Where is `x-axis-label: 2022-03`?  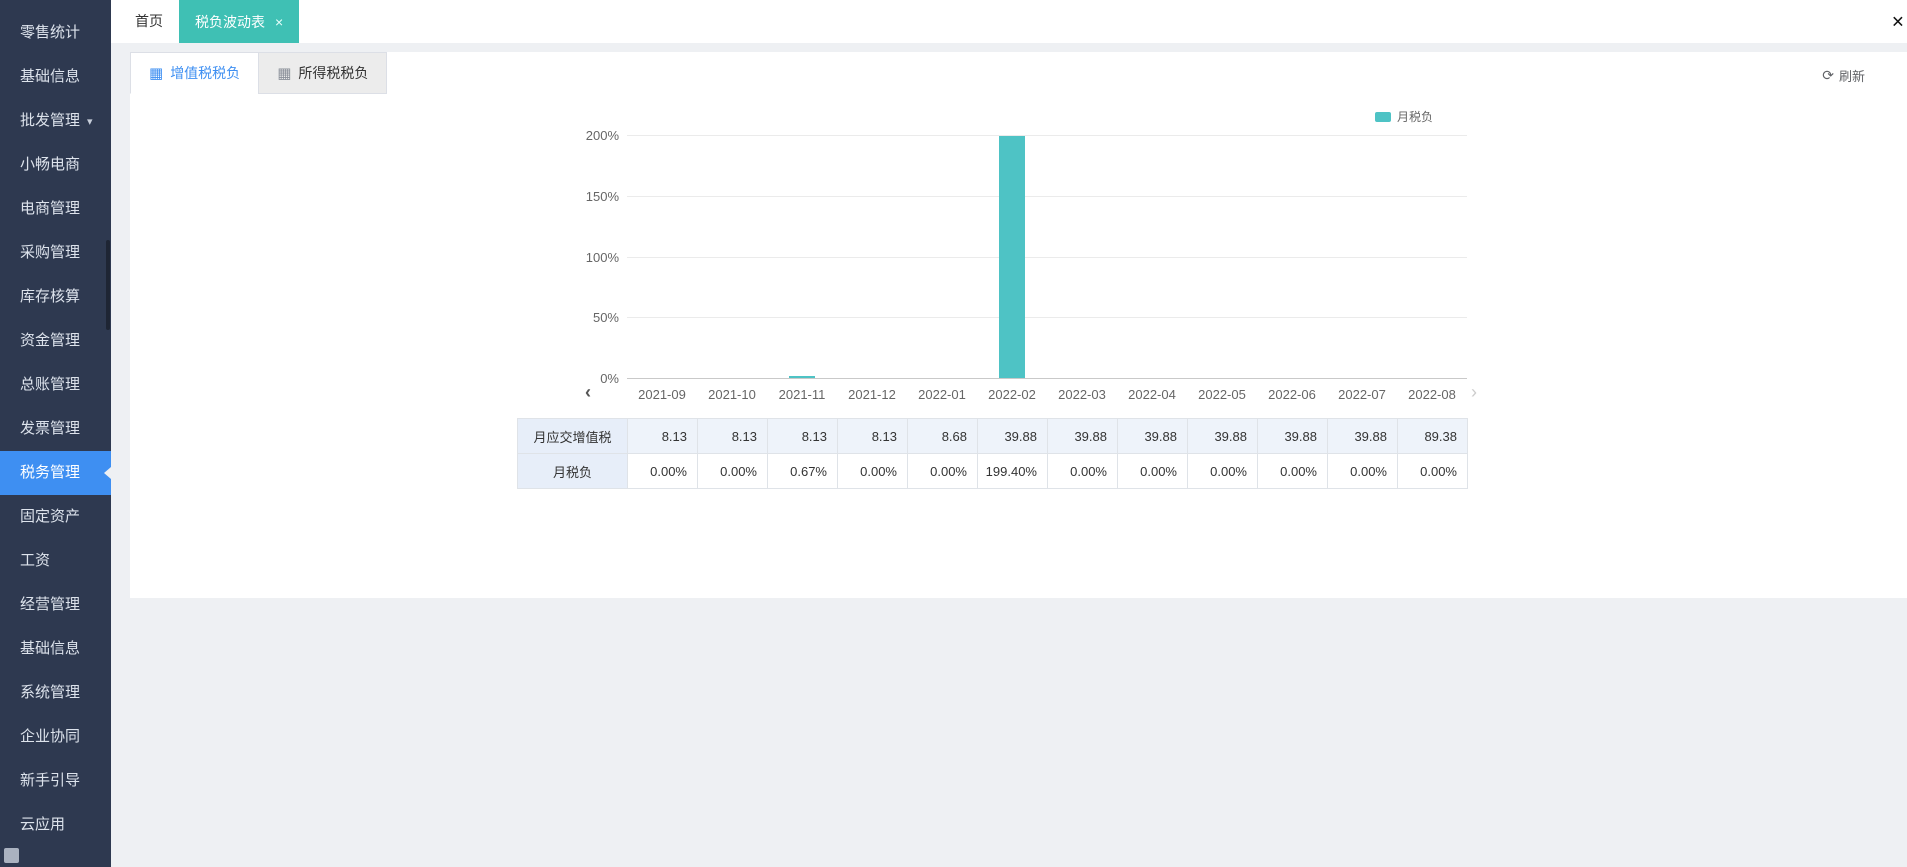 x-axis-label: 2022-03 is located at coordinates (1082, 394).